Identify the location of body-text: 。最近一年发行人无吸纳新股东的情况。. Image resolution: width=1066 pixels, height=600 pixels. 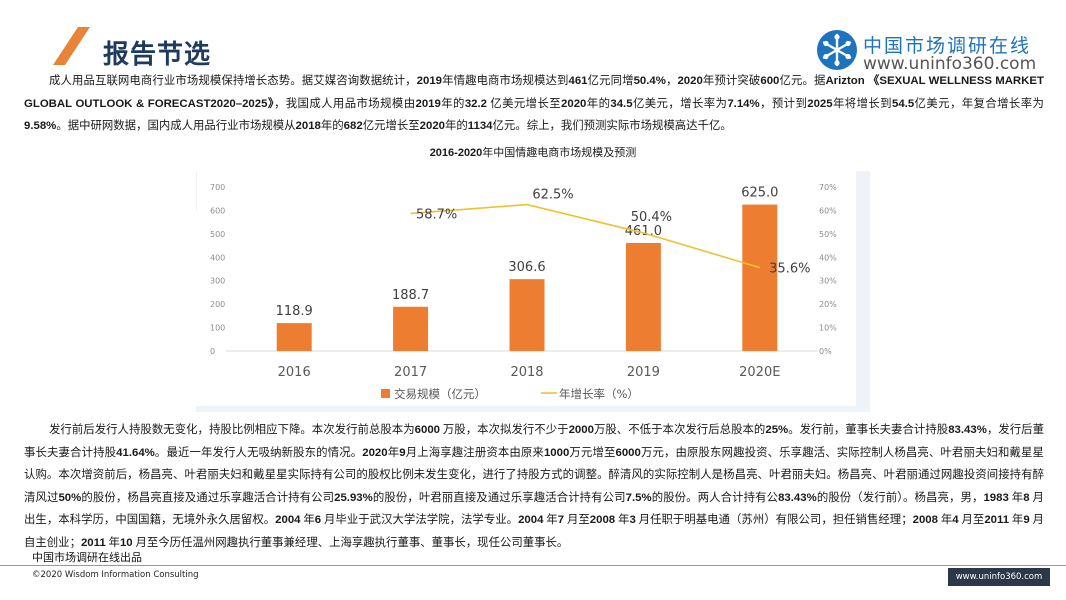
(258, 452).